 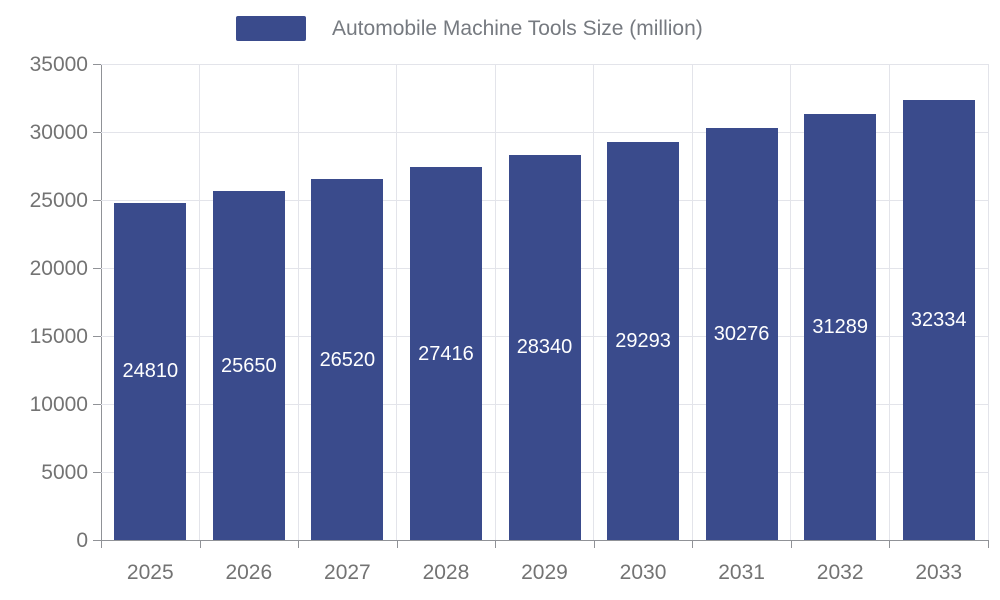 I want to click on x-tick-label: 2028, so click(x=446, y=572).